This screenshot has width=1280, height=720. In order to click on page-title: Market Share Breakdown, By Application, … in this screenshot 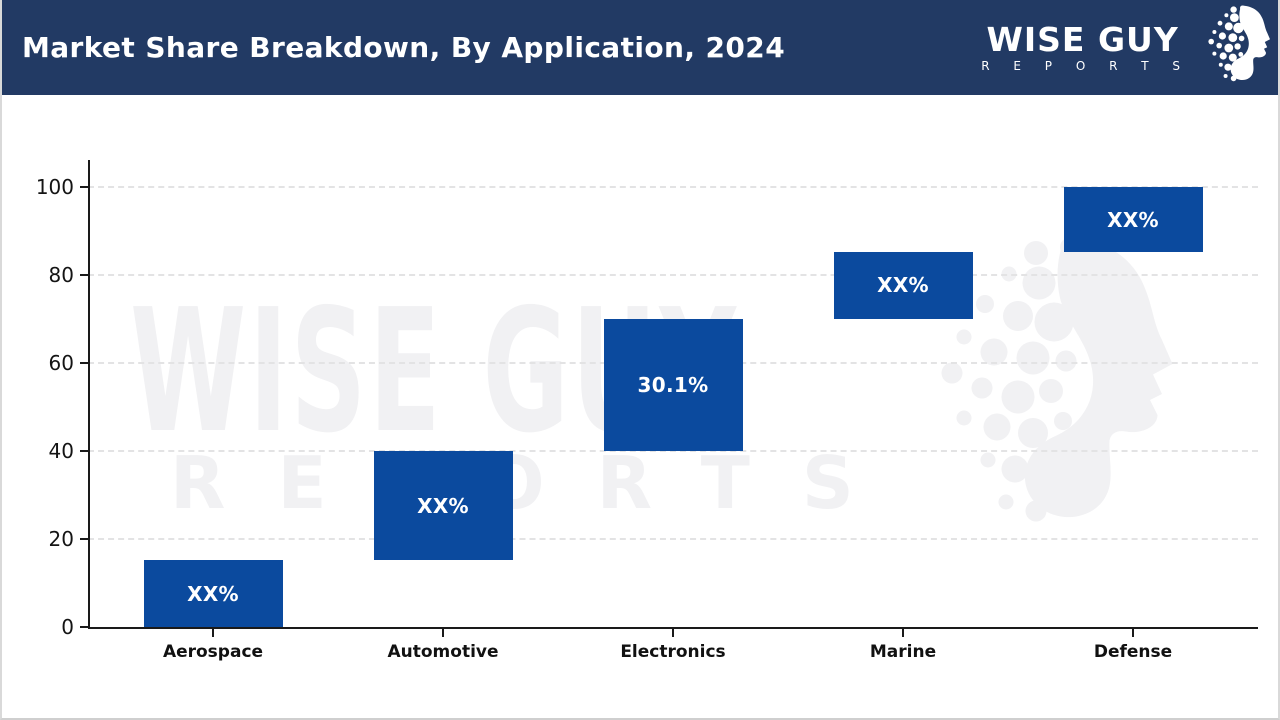, I will do `click(404, 47)`.